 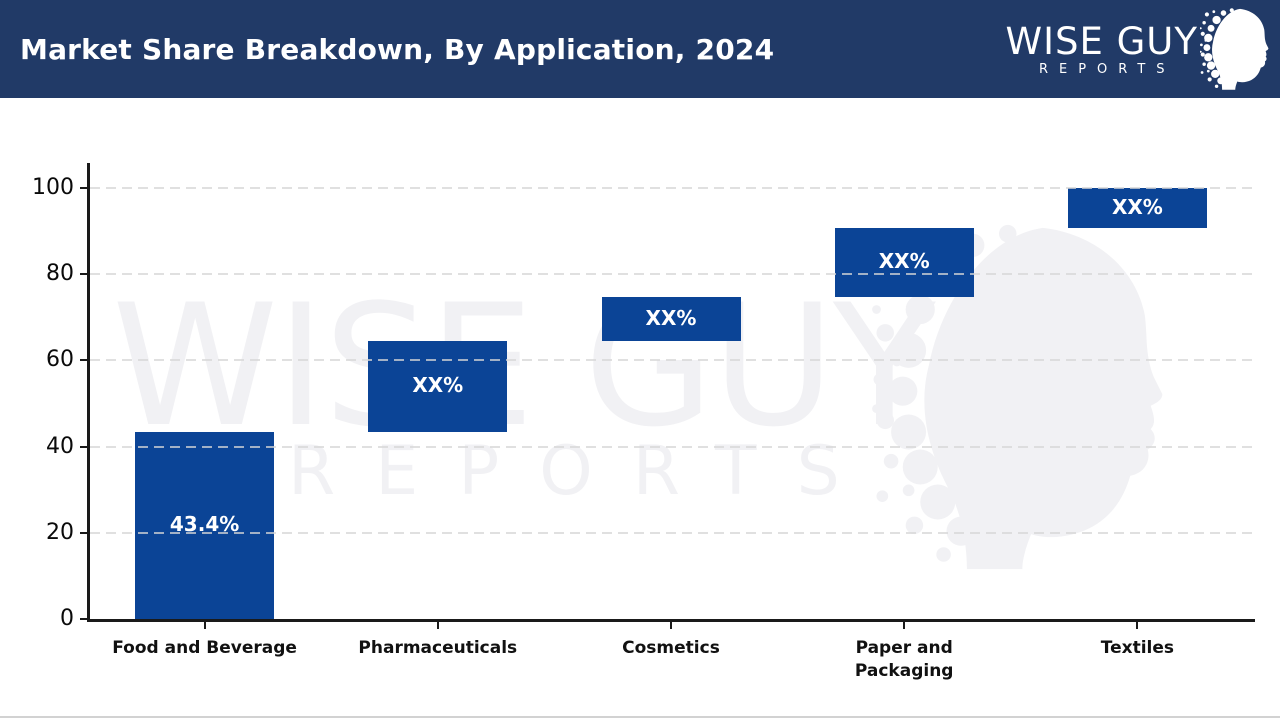 I want to click on x-axis-line, so click(x=671, y=620).